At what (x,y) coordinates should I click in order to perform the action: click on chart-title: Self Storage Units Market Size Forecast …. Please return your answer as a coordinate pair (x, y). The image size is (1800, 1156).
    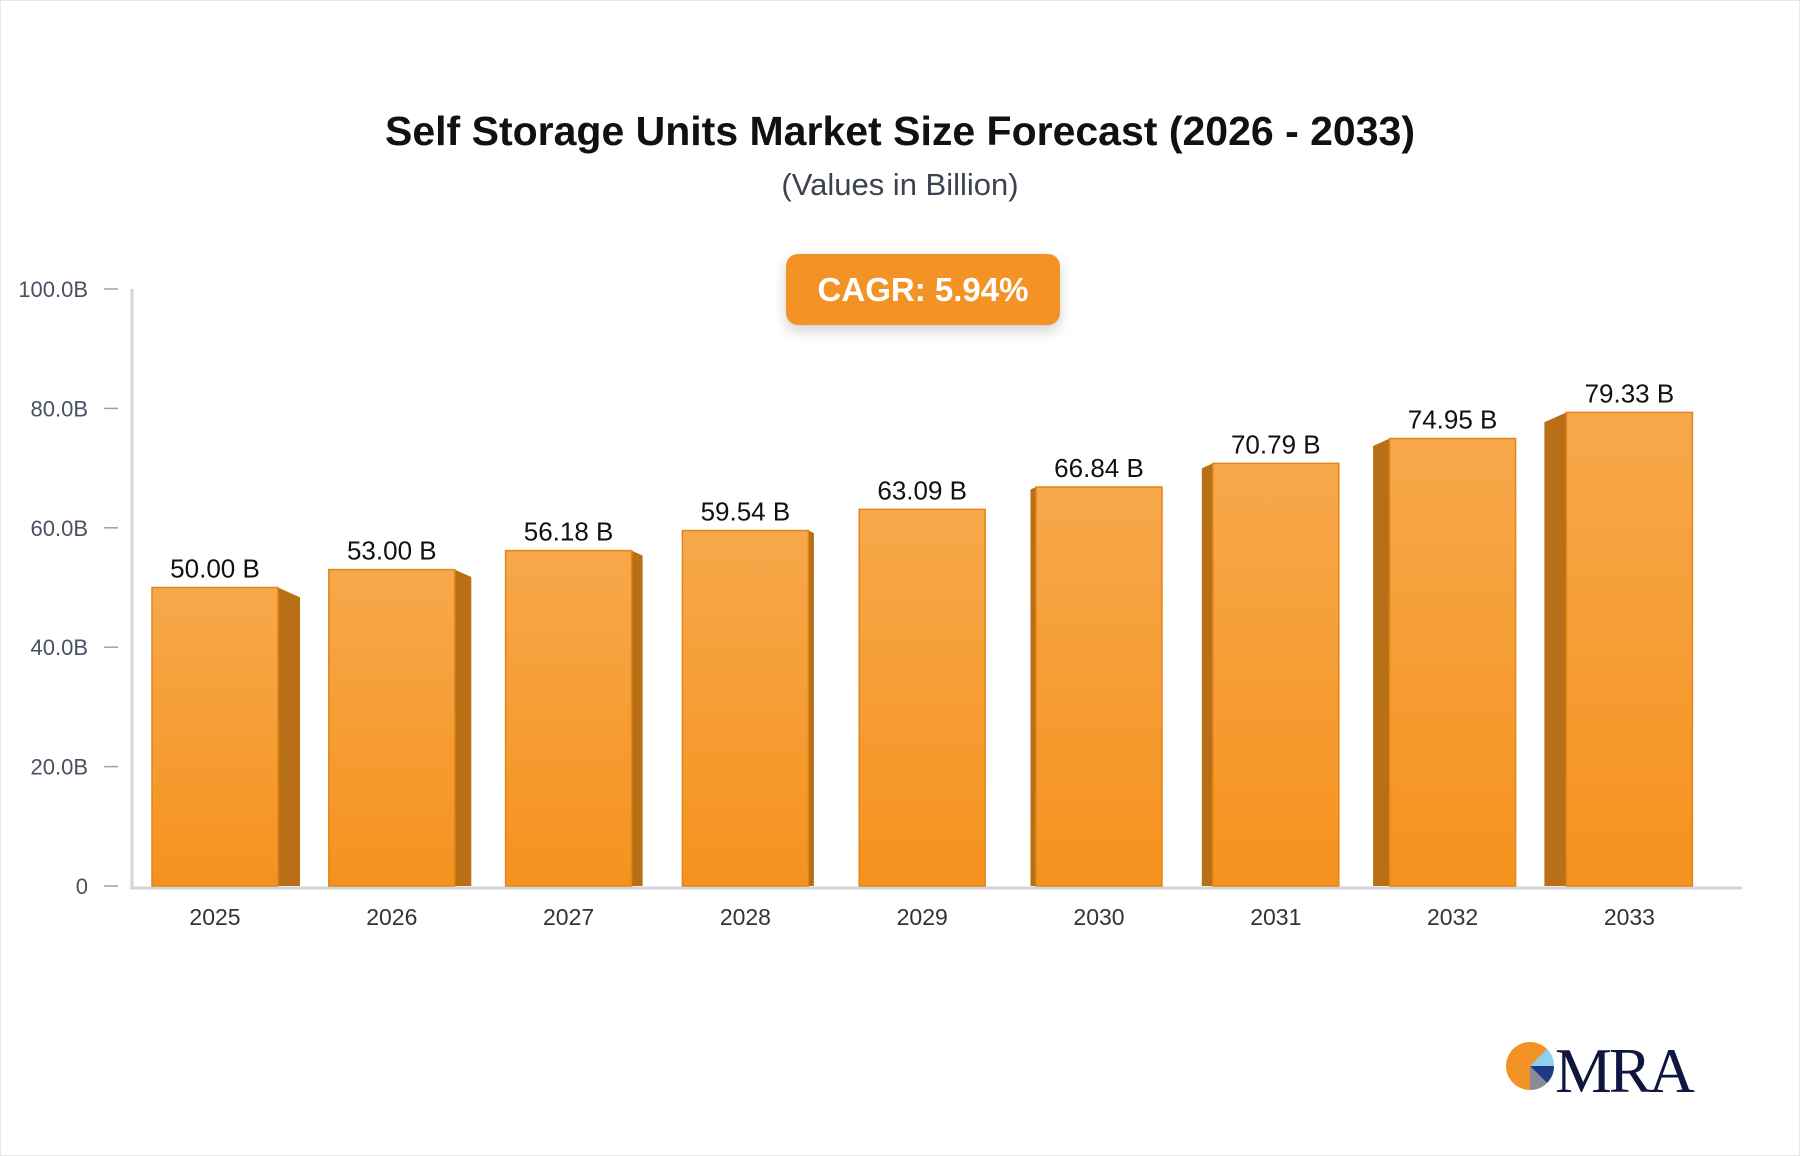
    Looking at the image, I should click on (900, 131).